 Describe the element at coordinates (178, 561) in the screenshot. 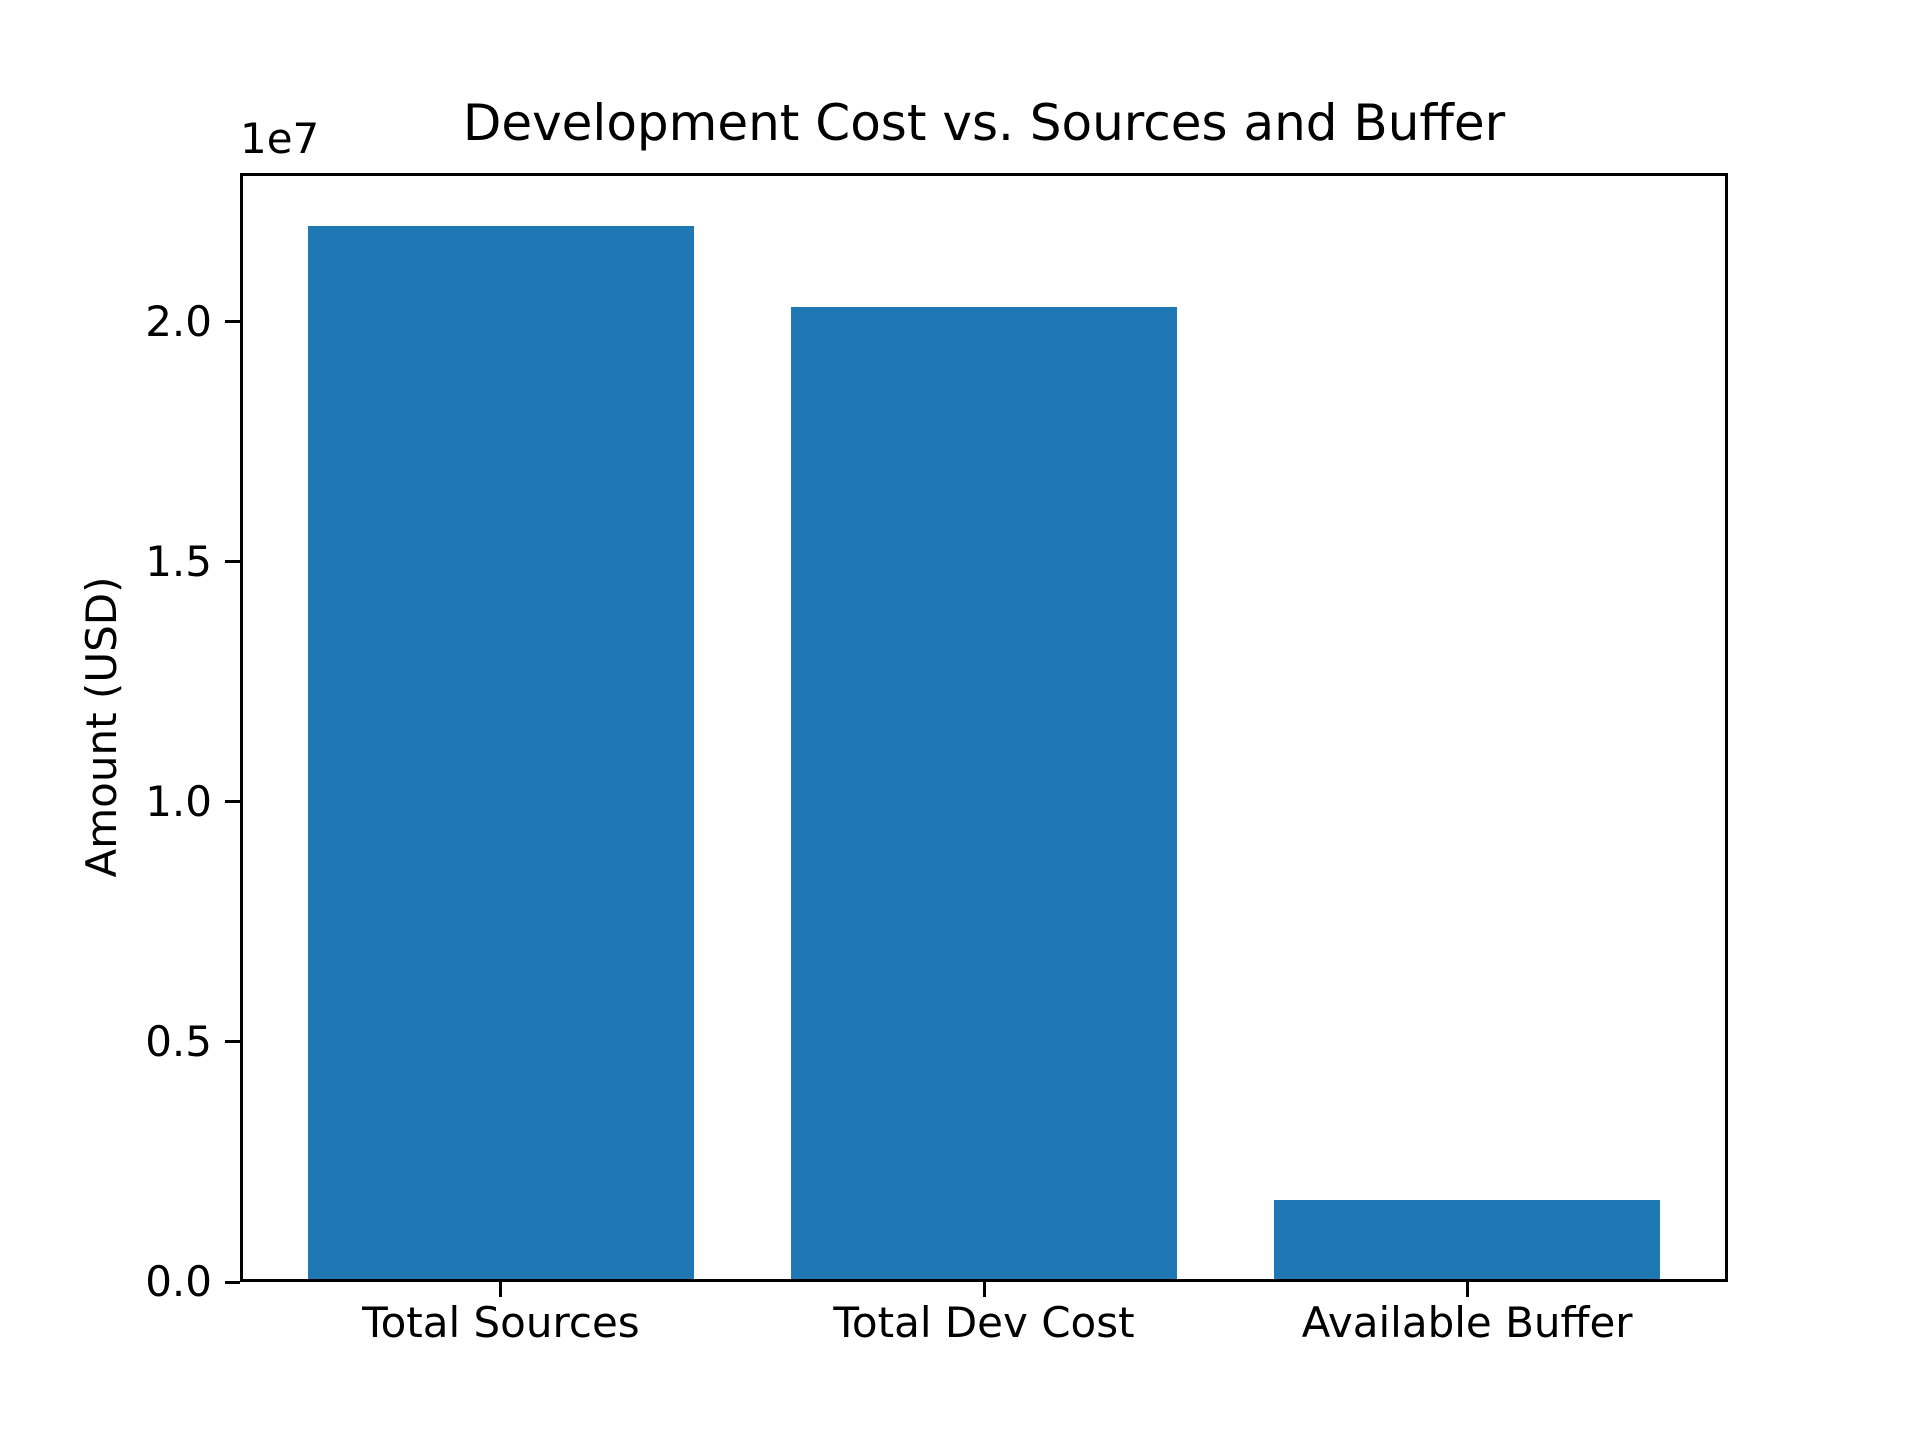

I see `y-tick-label: 1.5` at that location.